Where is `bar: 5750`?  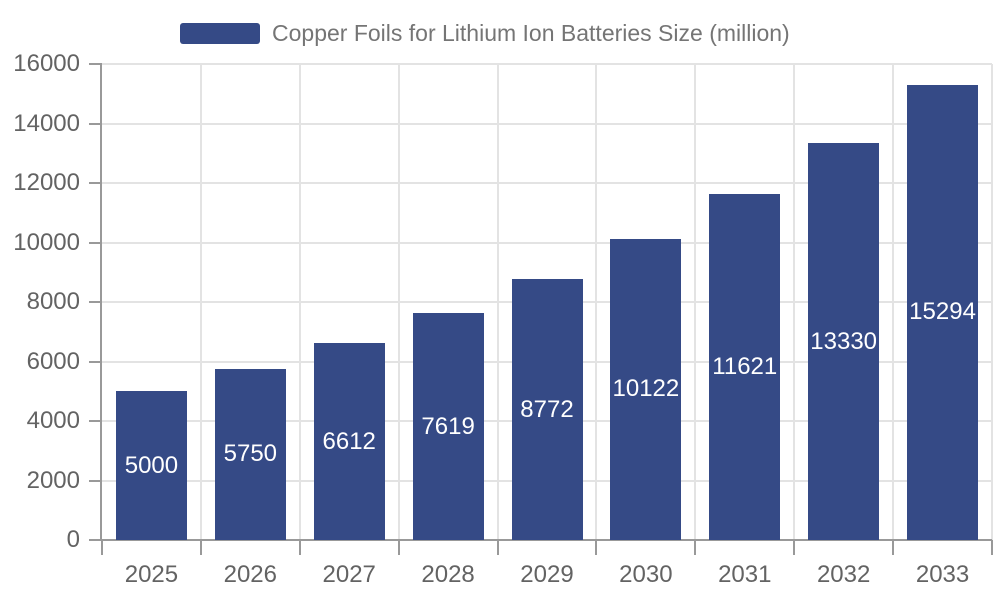
bar: 5750 is located at coordinates (250, 454).